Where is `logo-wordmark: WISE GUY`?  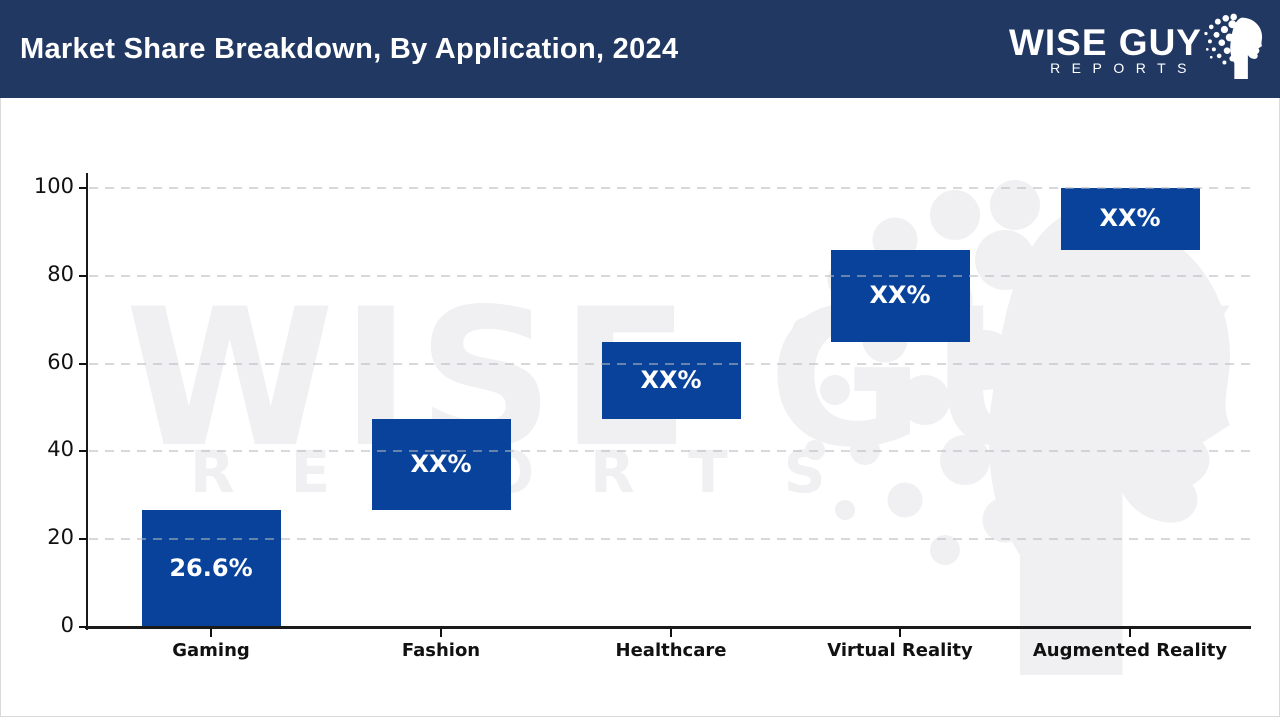 logo-wordmark: WISE GUY is located at coordinates (1105, 42).